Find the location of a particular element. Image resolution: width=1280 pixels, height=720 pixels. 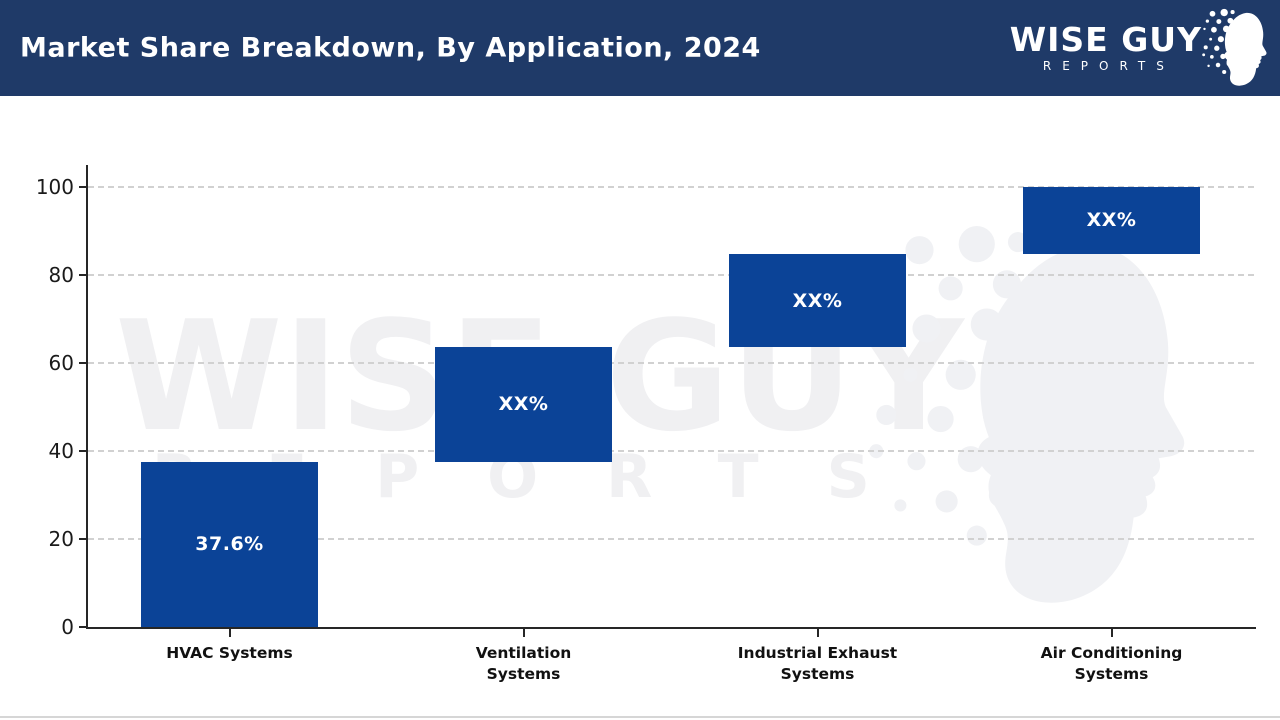

bar-segment: 37.6% is located at coordinates (229, 544).